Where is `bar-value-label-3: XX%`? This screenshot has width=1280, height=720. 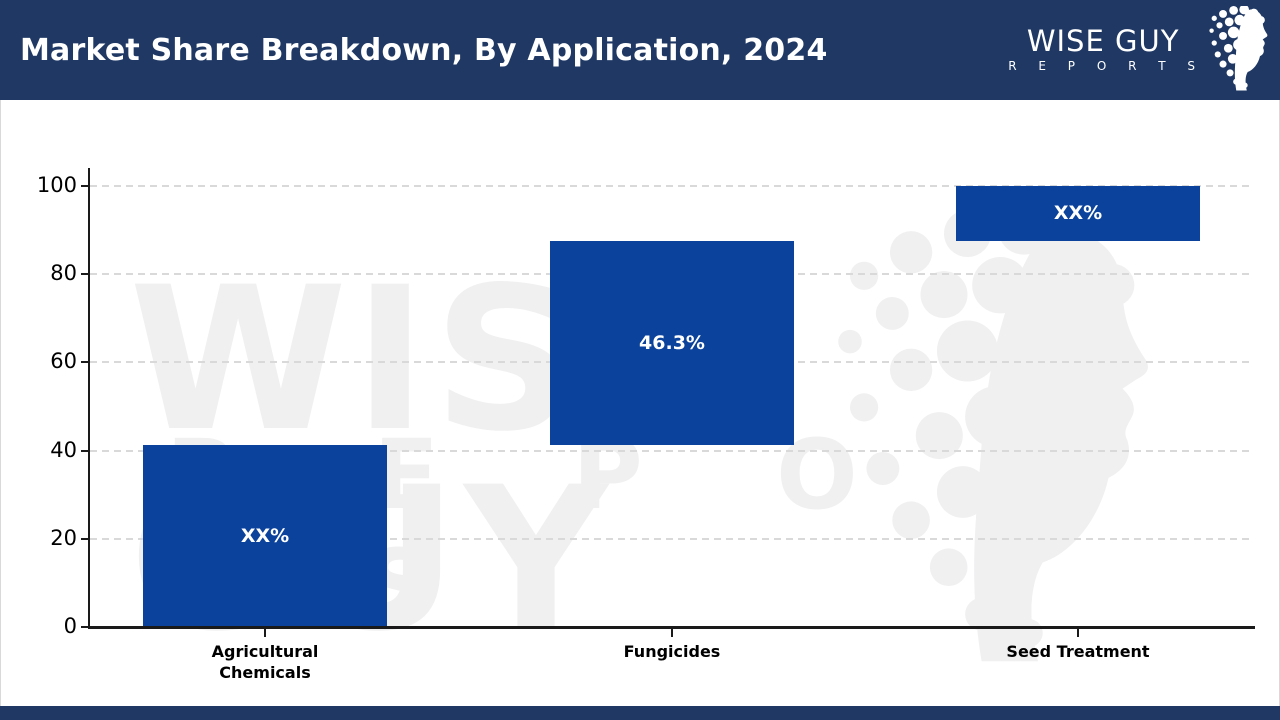 bar-value-label-3: XX% is located at coordinates (1078, 213).